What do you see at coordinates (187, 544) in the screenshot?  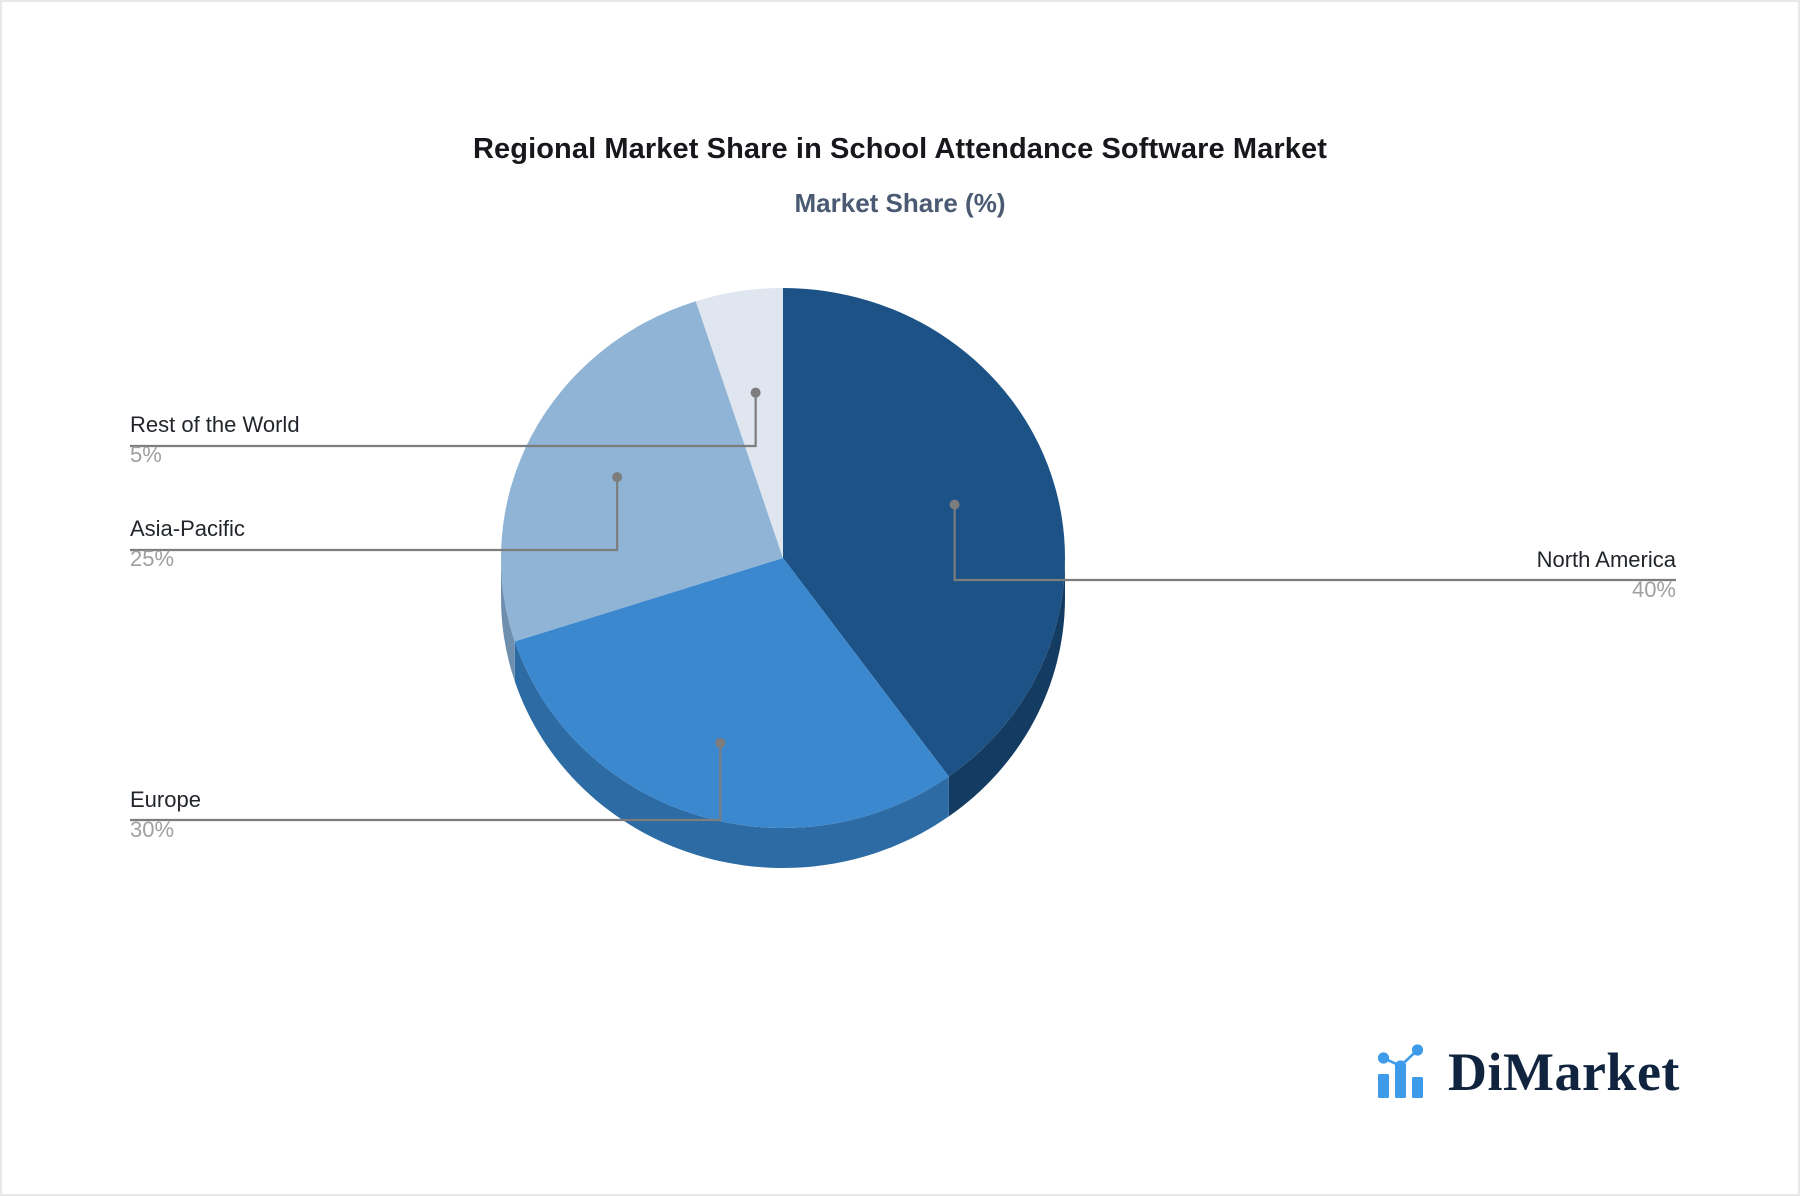 I see `callout-asia-pacific: Asia-Pacific 25%` at bounding box center [187, 544].